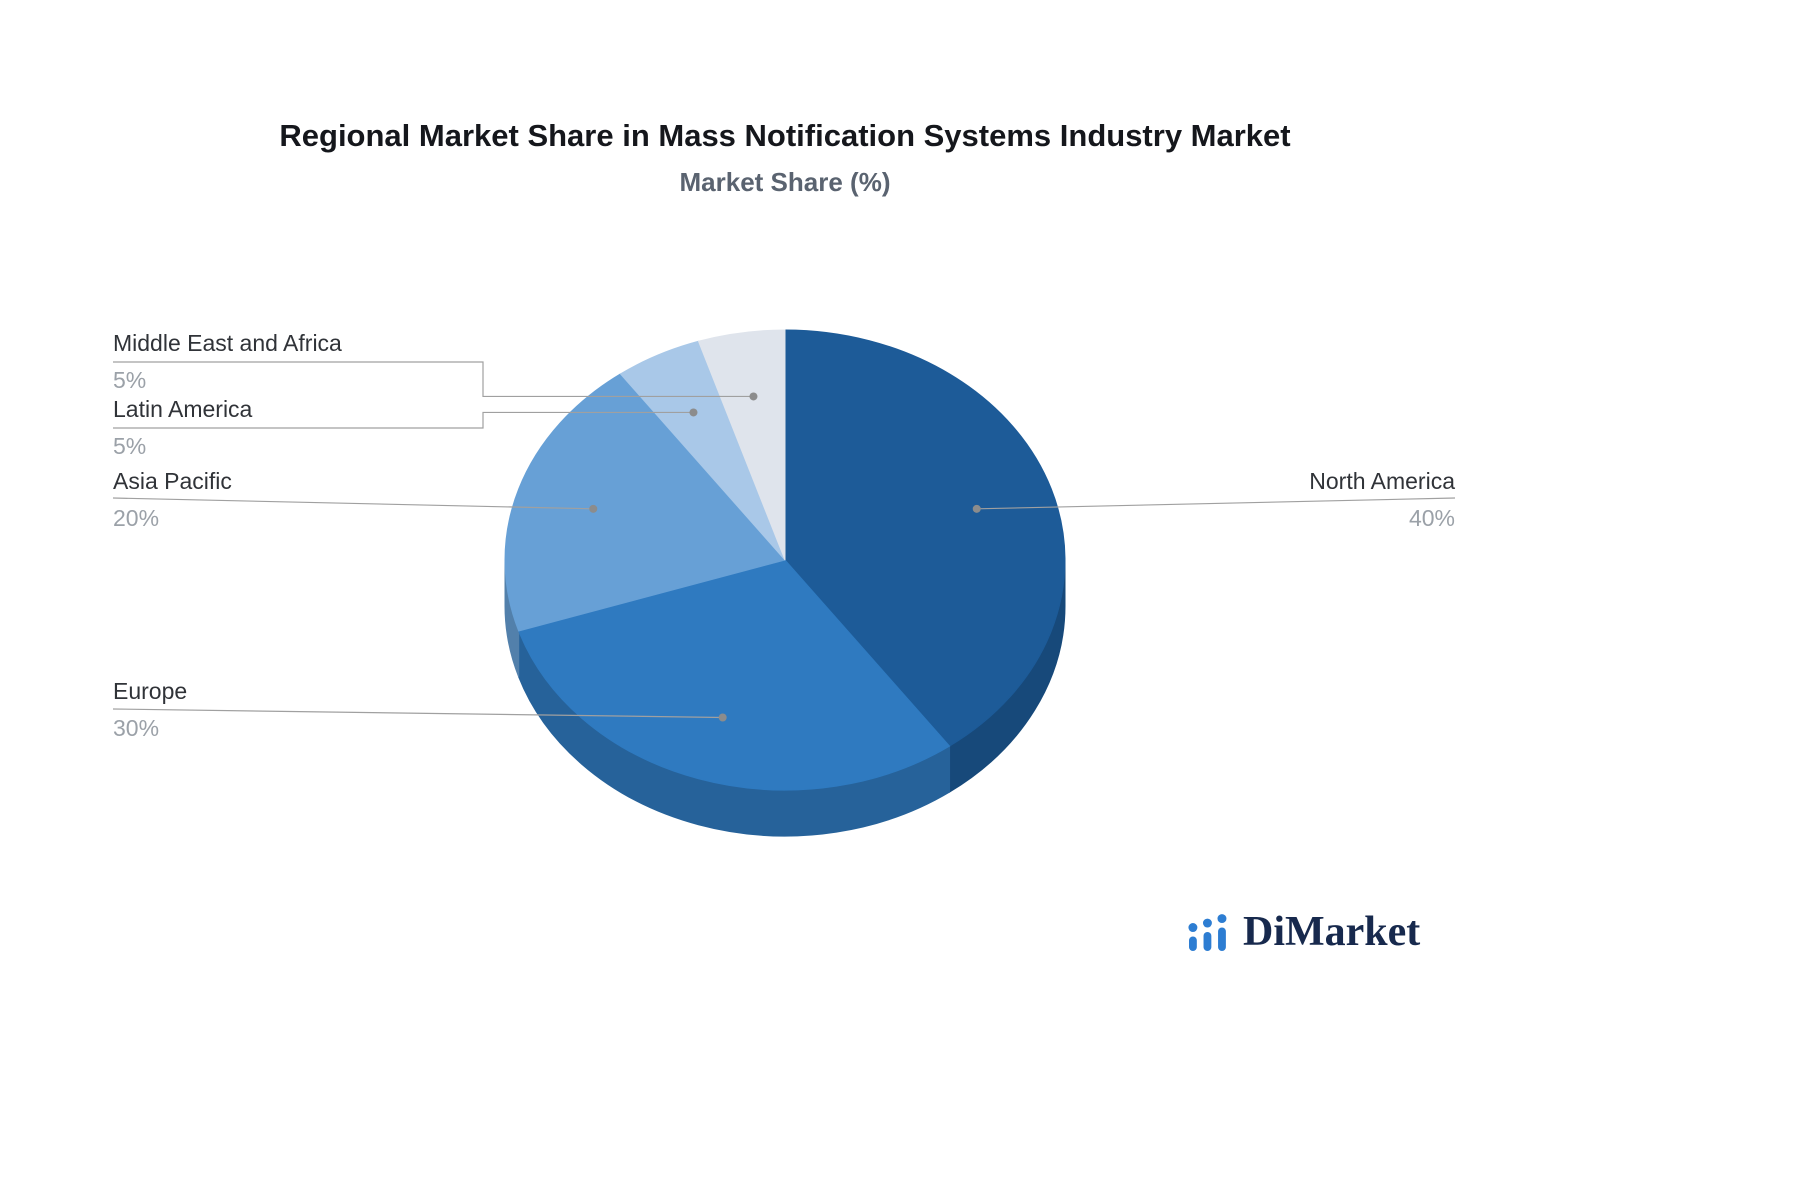  What do you see at coordinates (645, 502) in the screenshot?
I see `pie-slice-asia-pacific` at bounding box center [645, 502].